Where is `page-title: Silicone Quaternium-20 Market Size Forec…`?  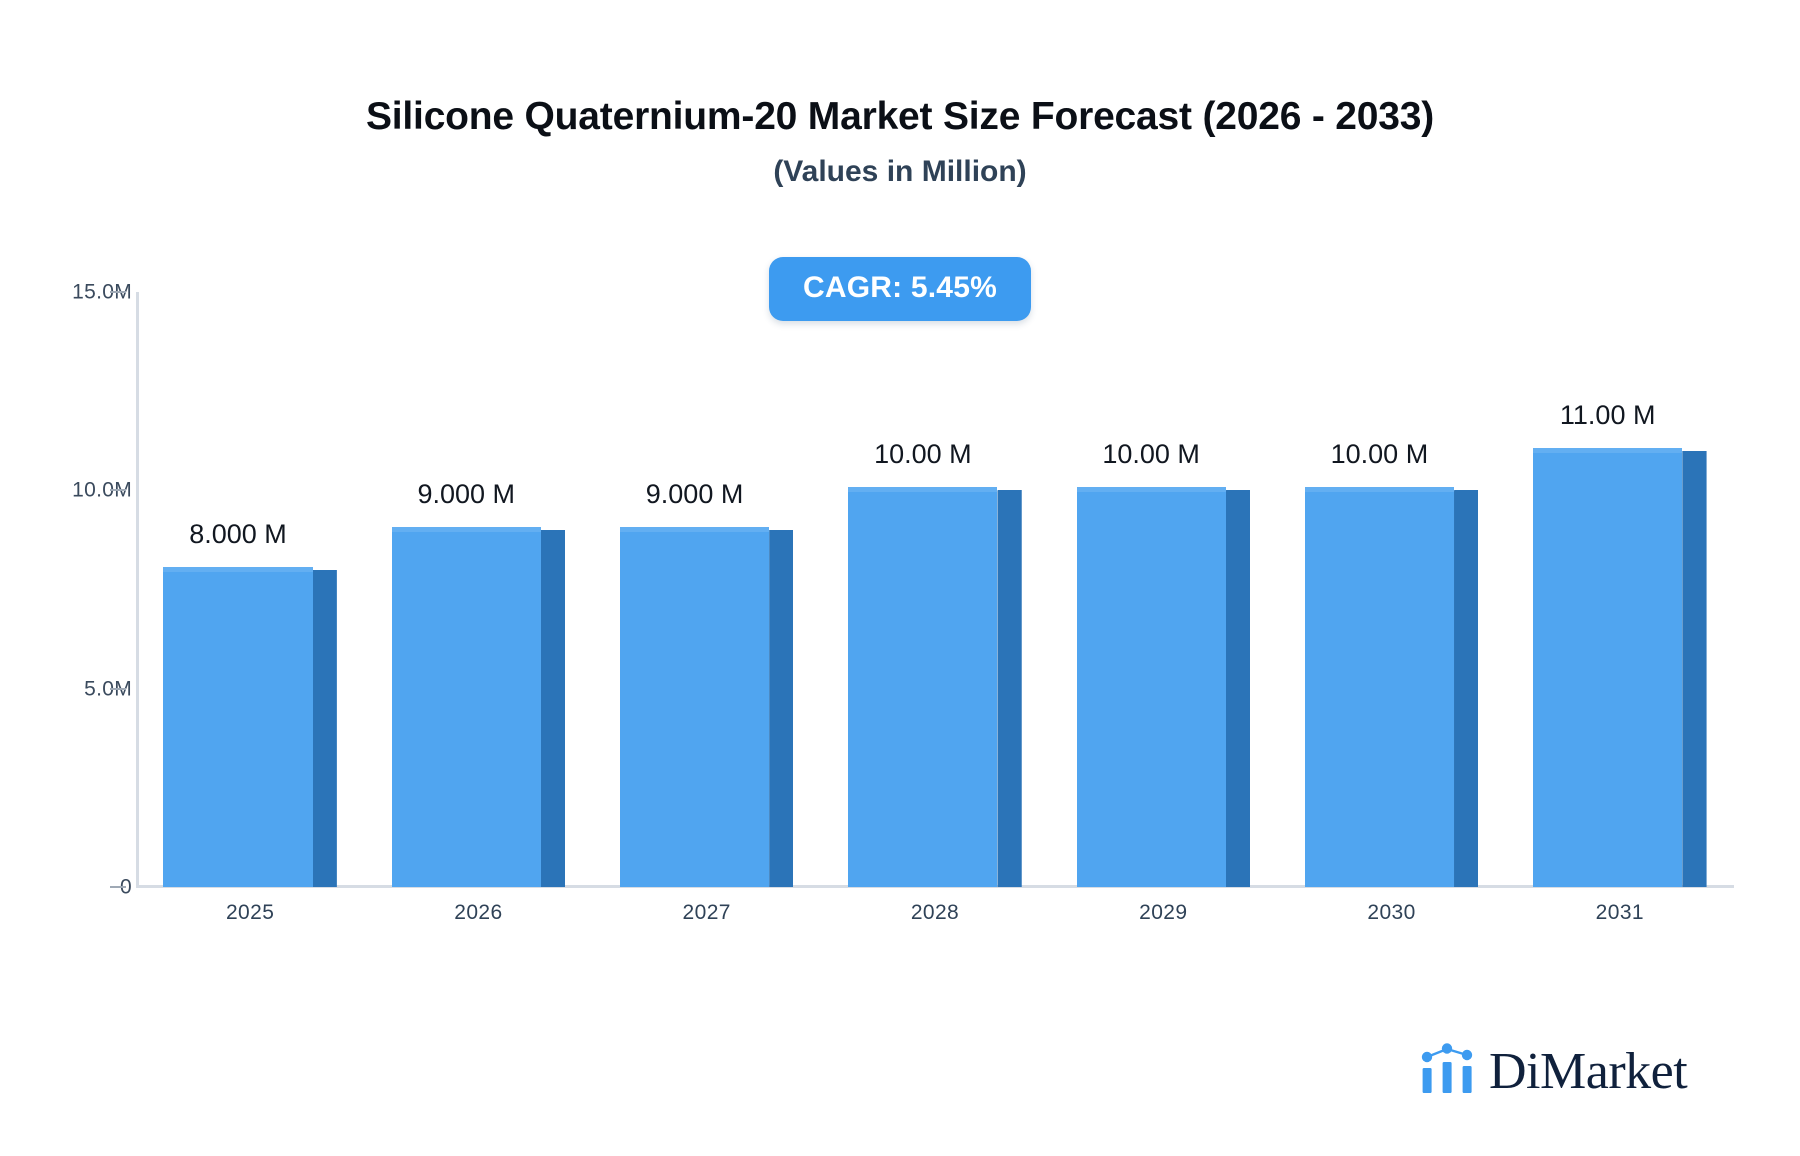
page-title: Silicone Quaternium-20 Market Size Forec… is located at coordinates (900, 116).